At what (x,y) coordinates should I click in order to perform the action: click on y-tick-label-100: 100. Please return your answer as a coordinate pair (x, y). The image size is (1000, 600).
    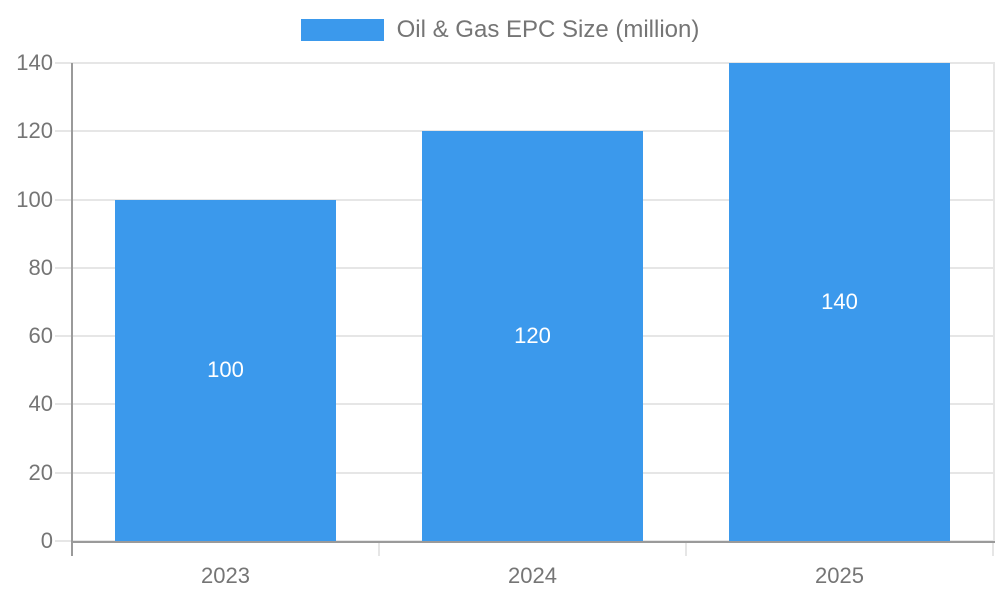
    Looking at the image, I should click on (34, 199).